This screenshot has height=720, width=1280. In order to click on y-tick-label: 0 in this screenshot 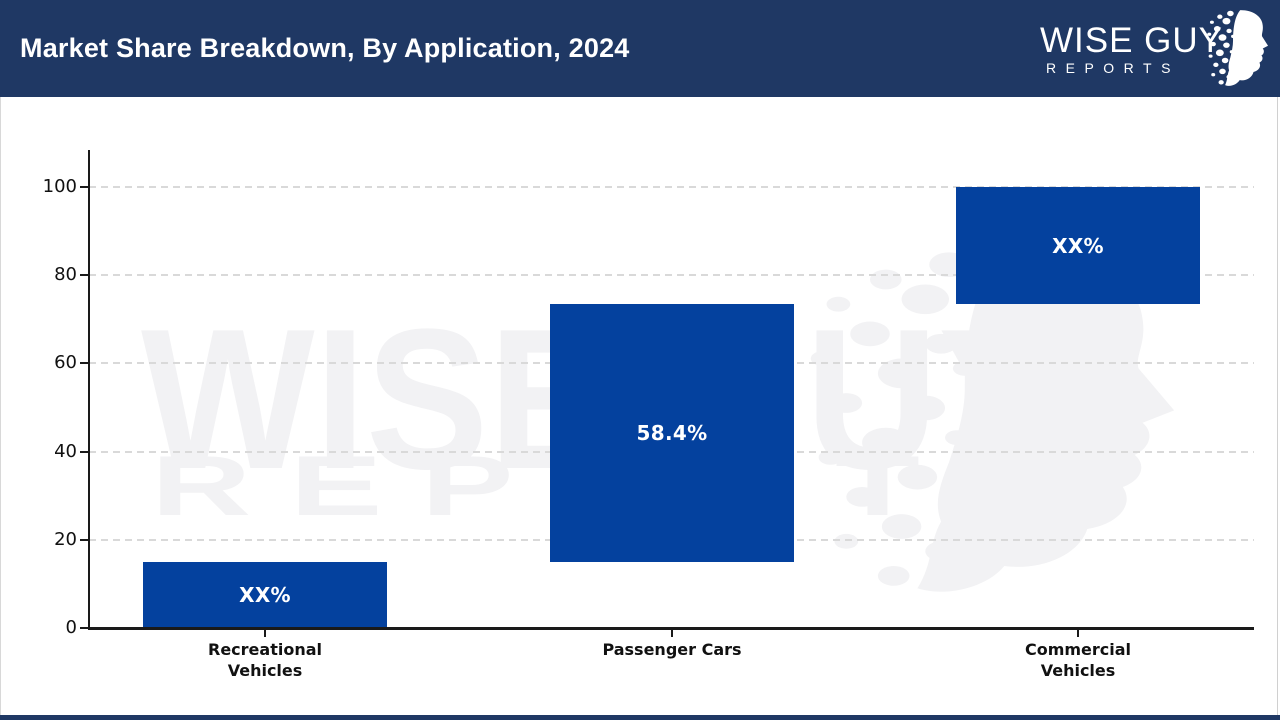, I will do `click(71, 627)`.